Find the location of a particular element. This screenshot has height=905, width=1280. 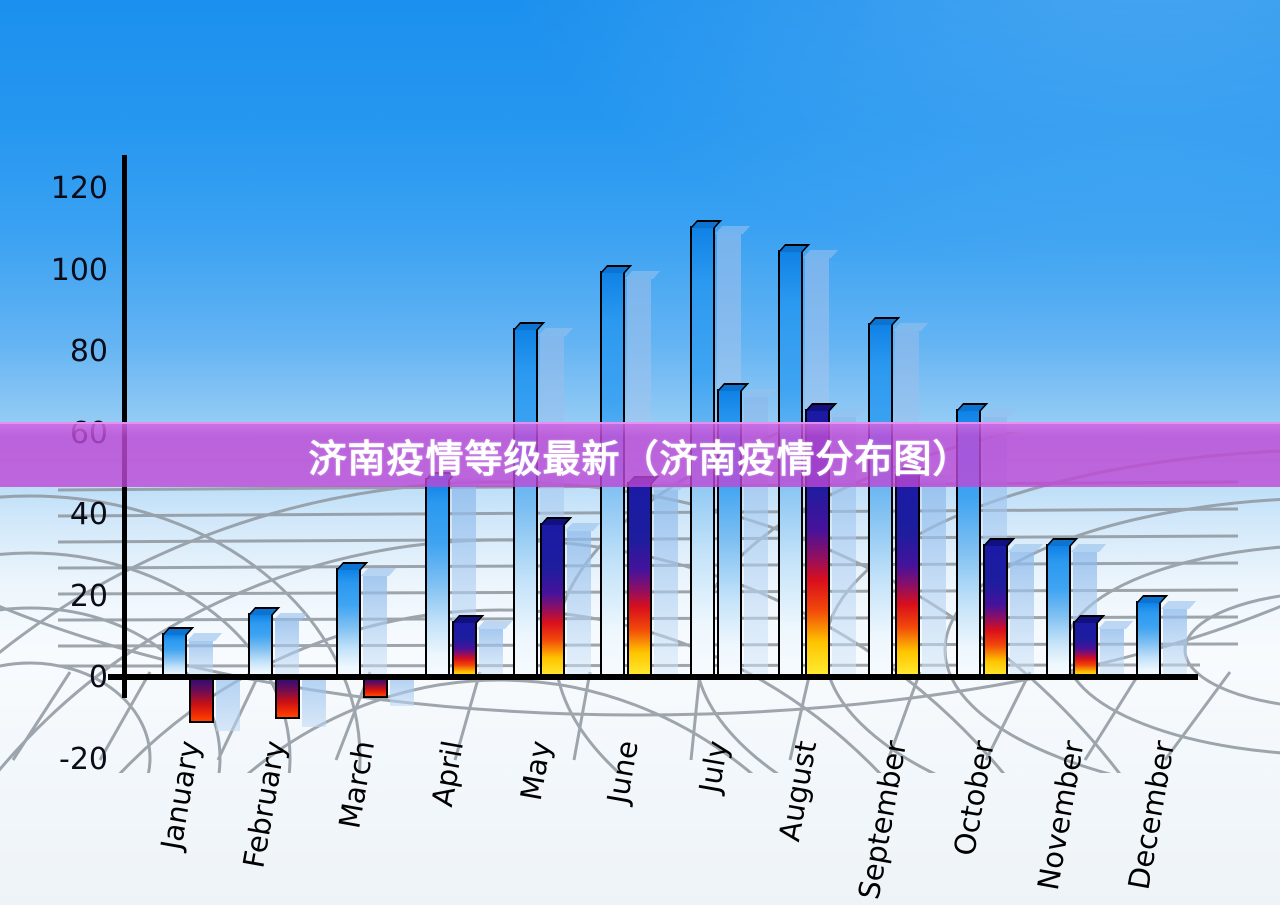

bar-november-secondary is located at coordinates (1089, 647).